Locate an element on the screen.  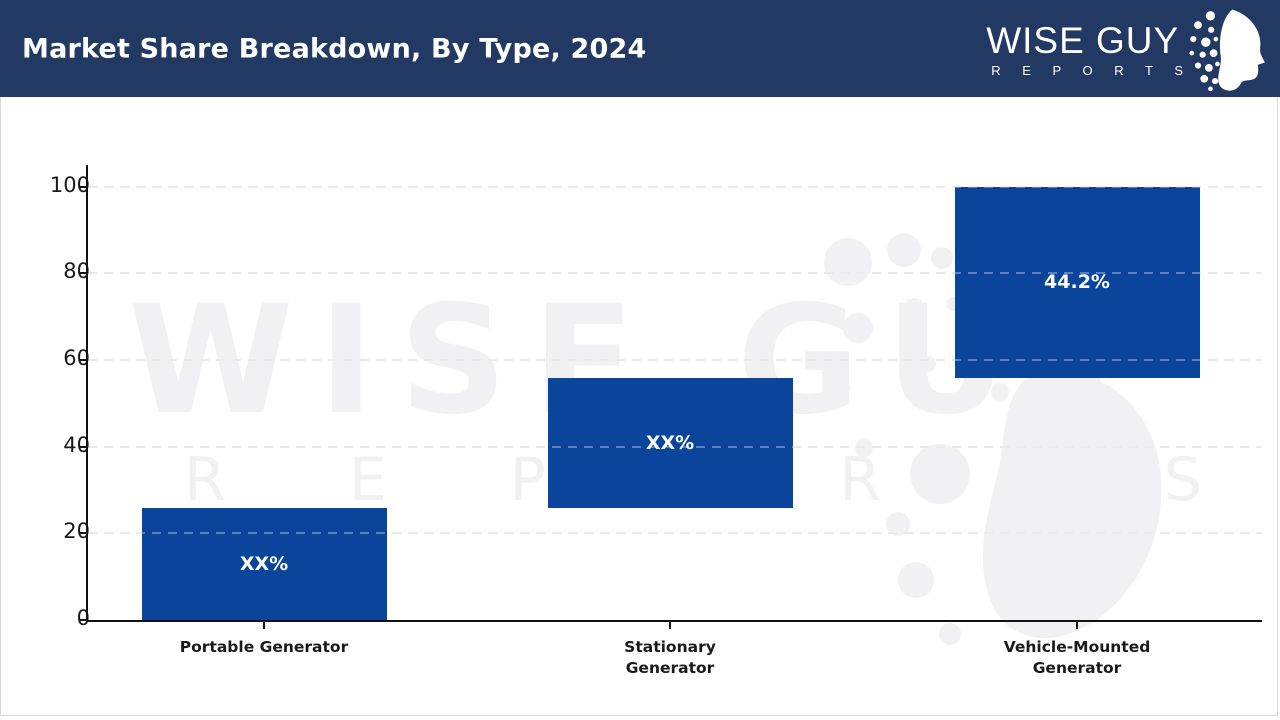
x-axis-label-line: Portable Generator is located at coordinates (264, 647).